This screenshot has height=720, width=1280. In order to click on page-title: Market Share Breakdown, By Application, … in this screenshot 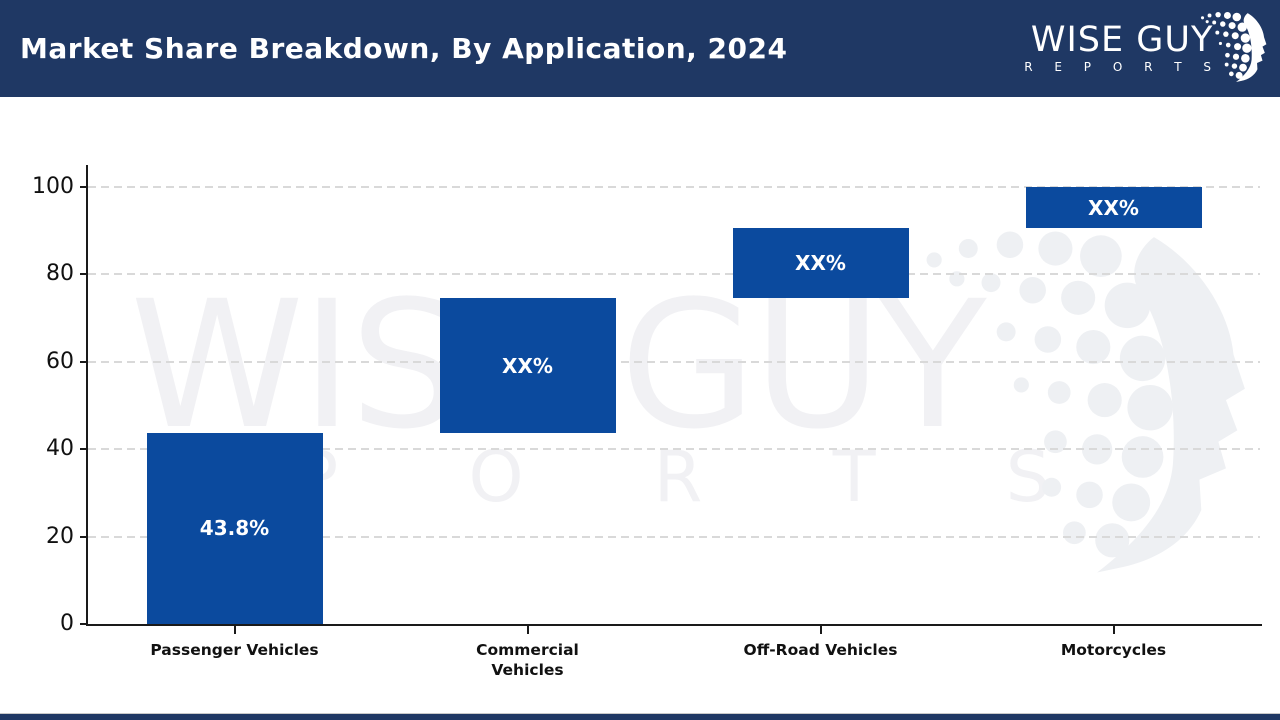, I will do `click(404, 48)`.